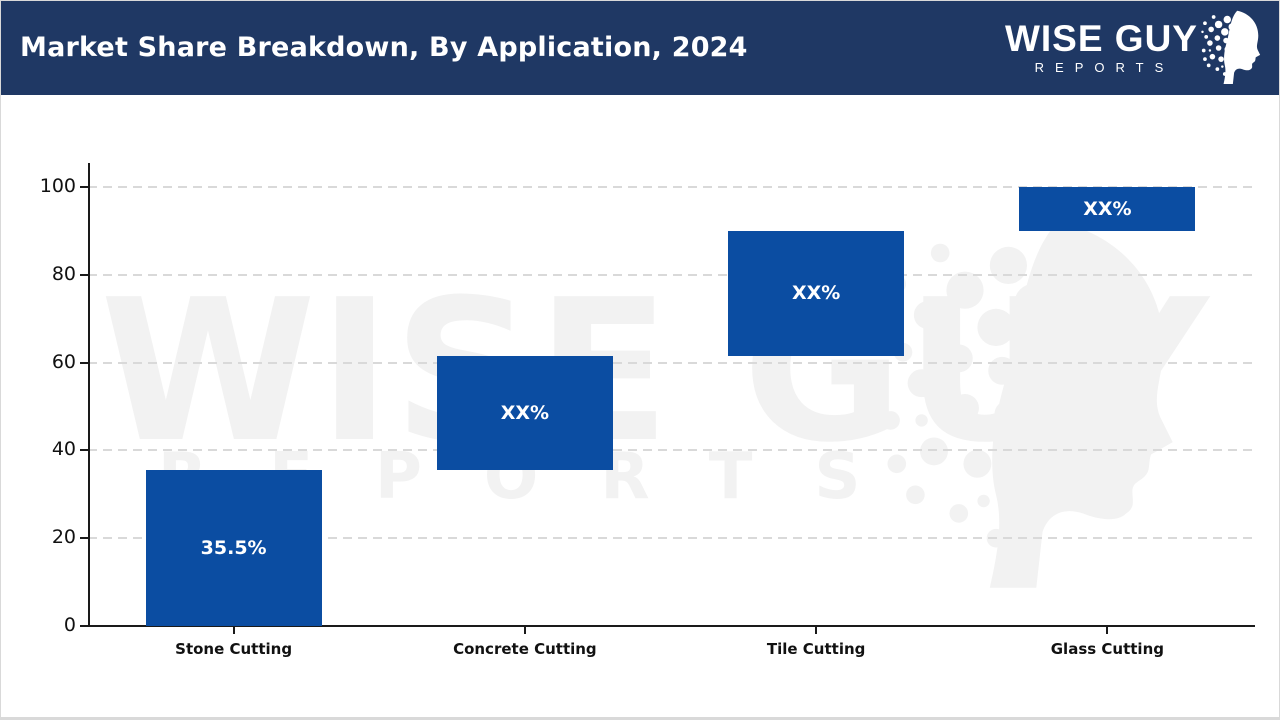 The width and height of the screenshot is (1280, 720). I want to click on y-tick-label-20: 20, so click(63, 537).